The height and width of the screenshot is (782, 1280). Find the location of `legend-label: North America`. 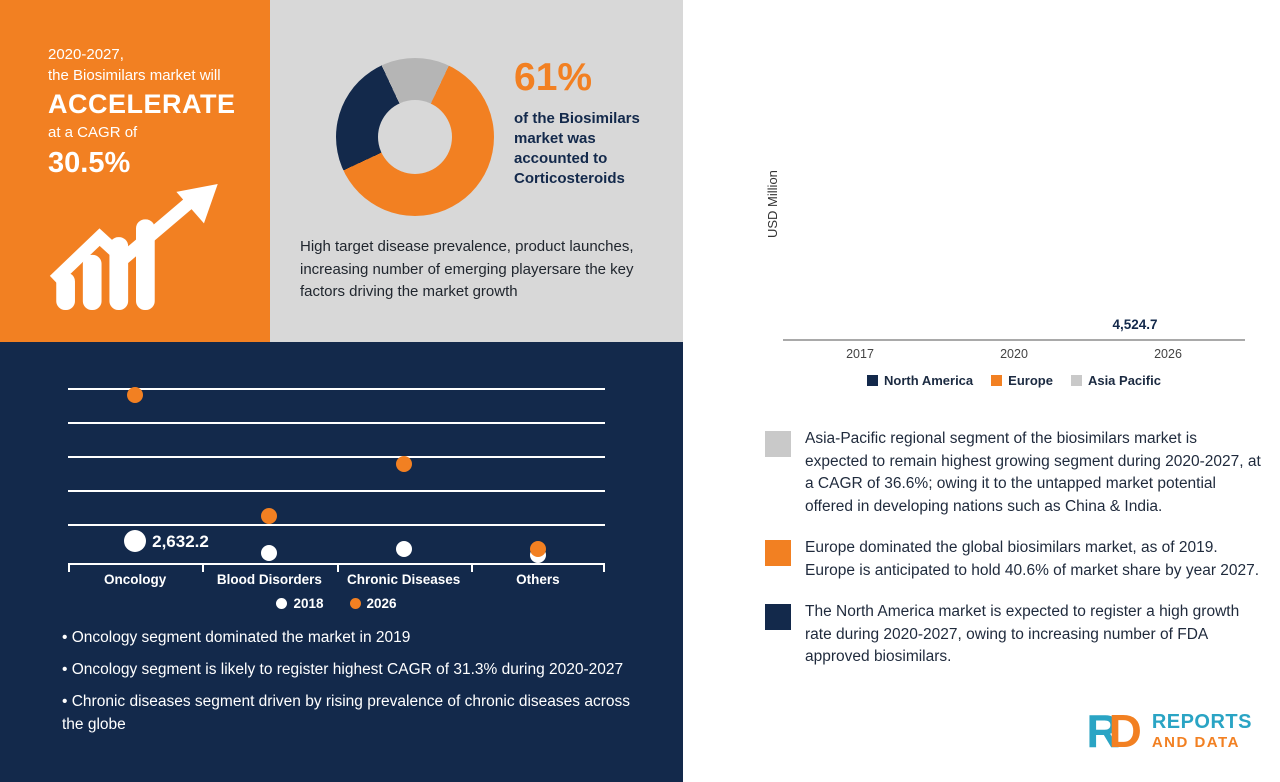

legend-label: North America is located at coordinates (929, 380).